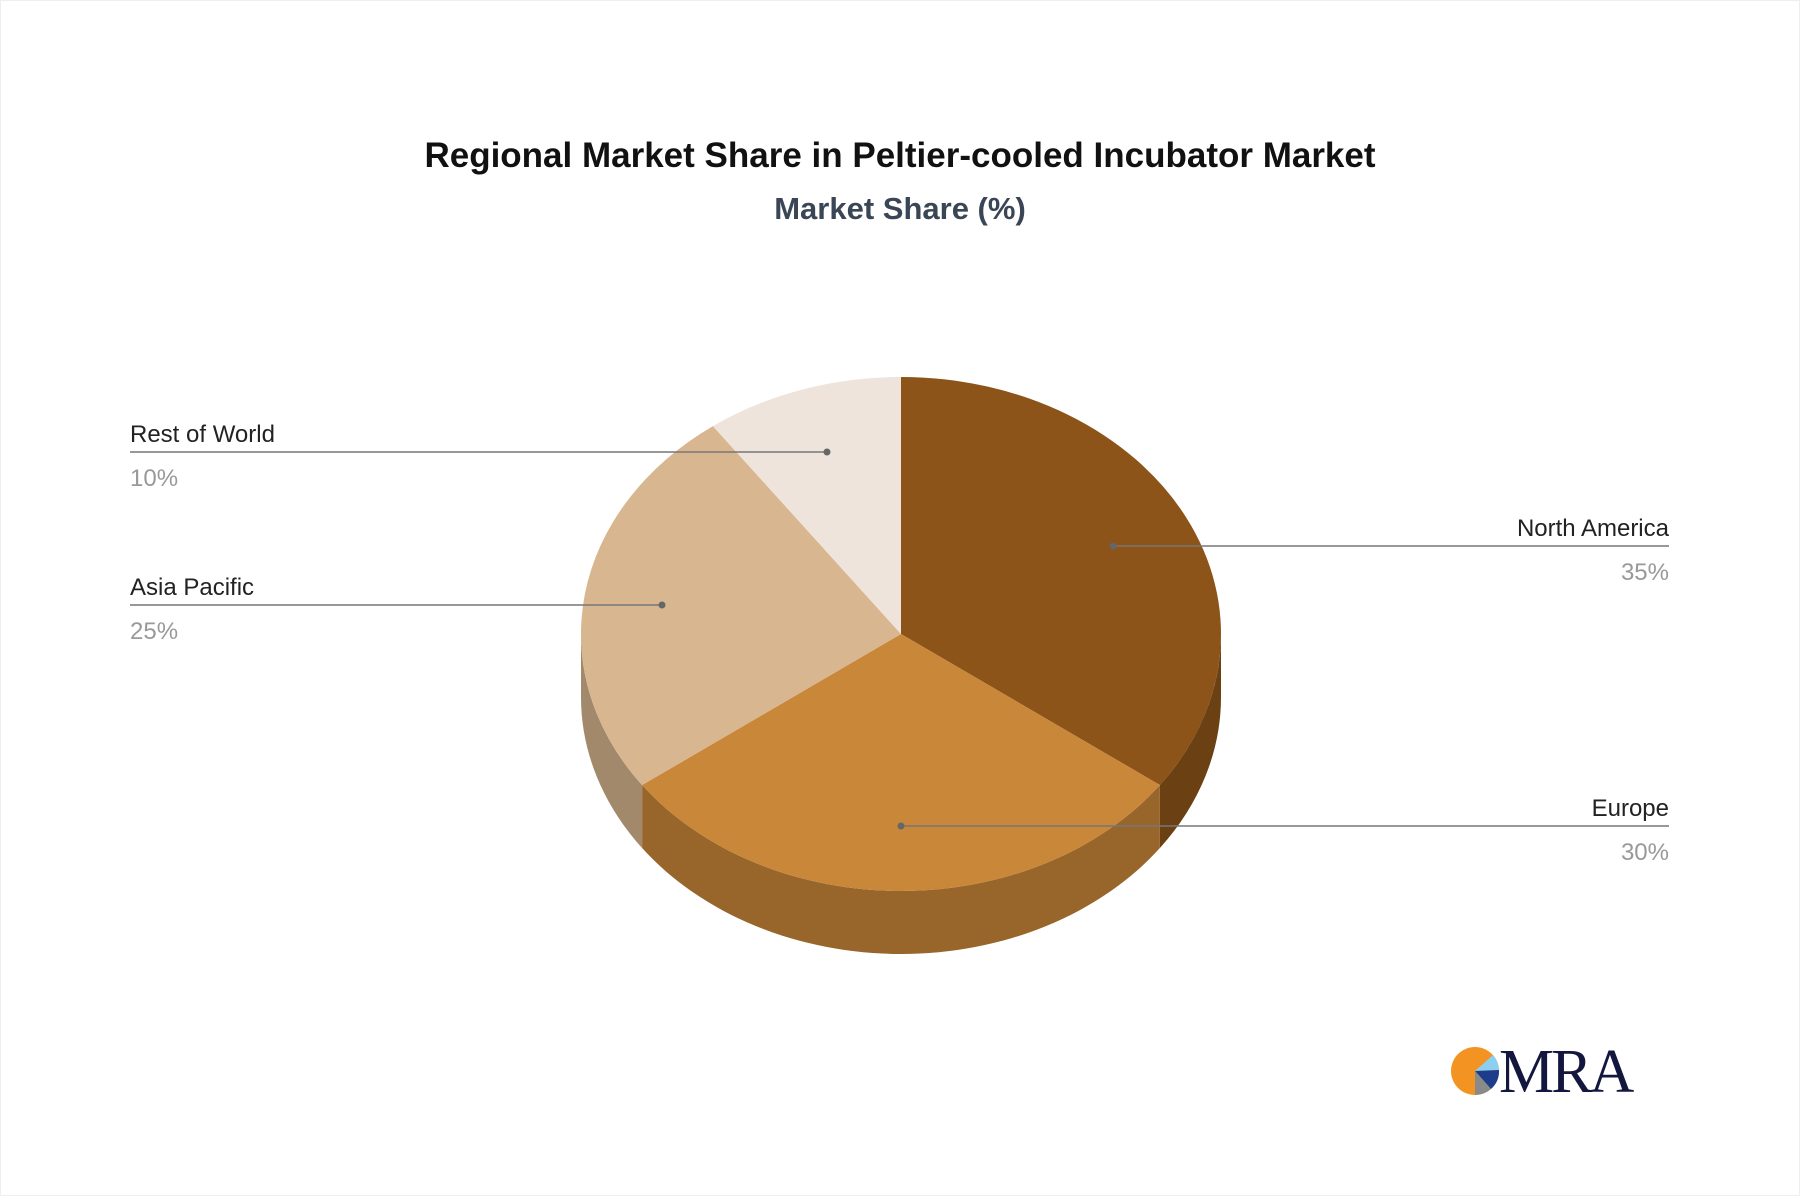 The image size is (1800, 1196). I want to click on pie-slice-rest-of-world, so click(806, 505).